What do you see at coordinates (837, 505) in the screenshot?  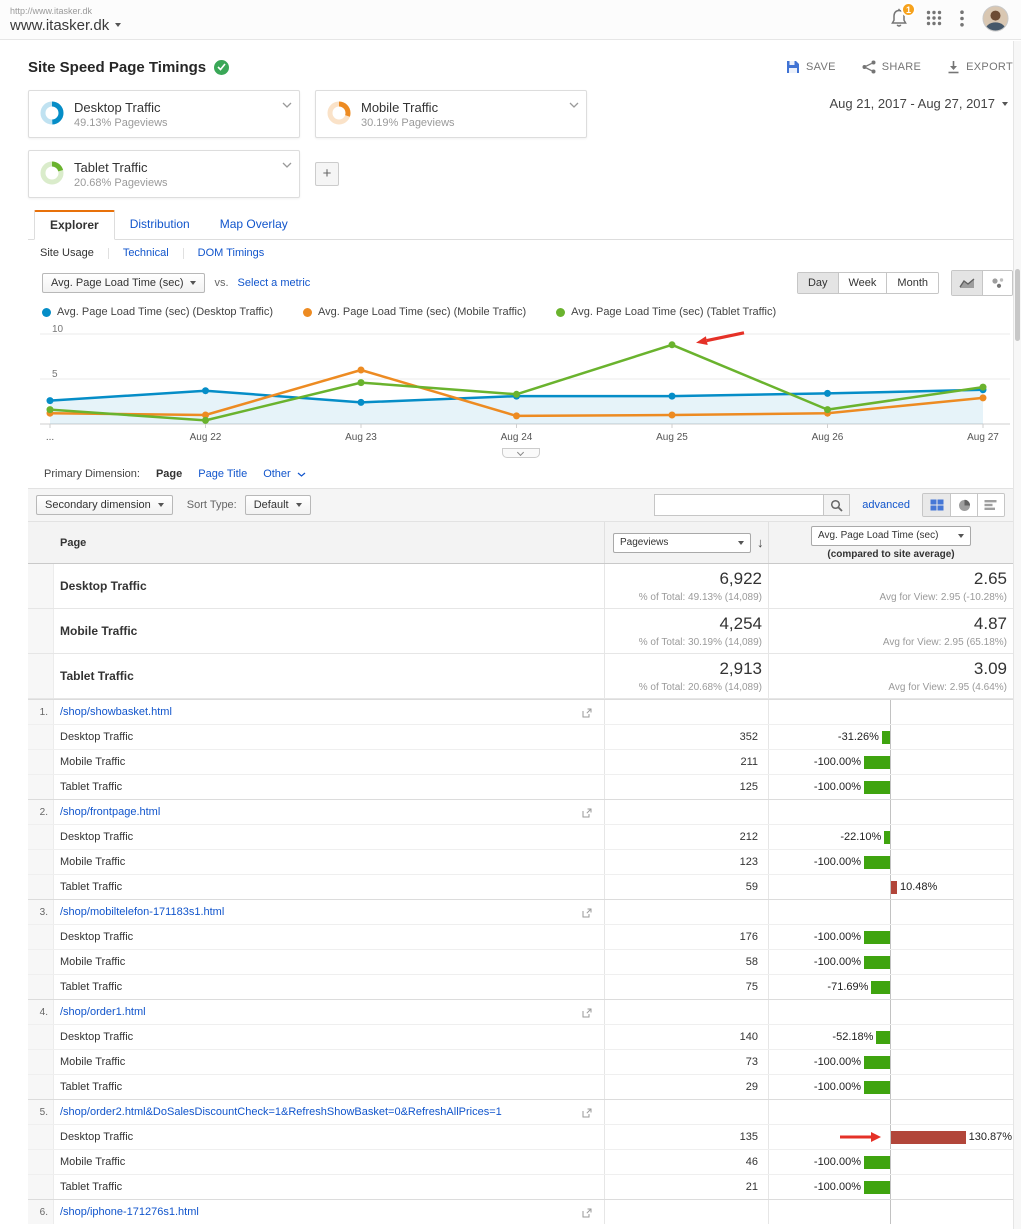 I see `table-search-button` at bounding box center [837, 505].